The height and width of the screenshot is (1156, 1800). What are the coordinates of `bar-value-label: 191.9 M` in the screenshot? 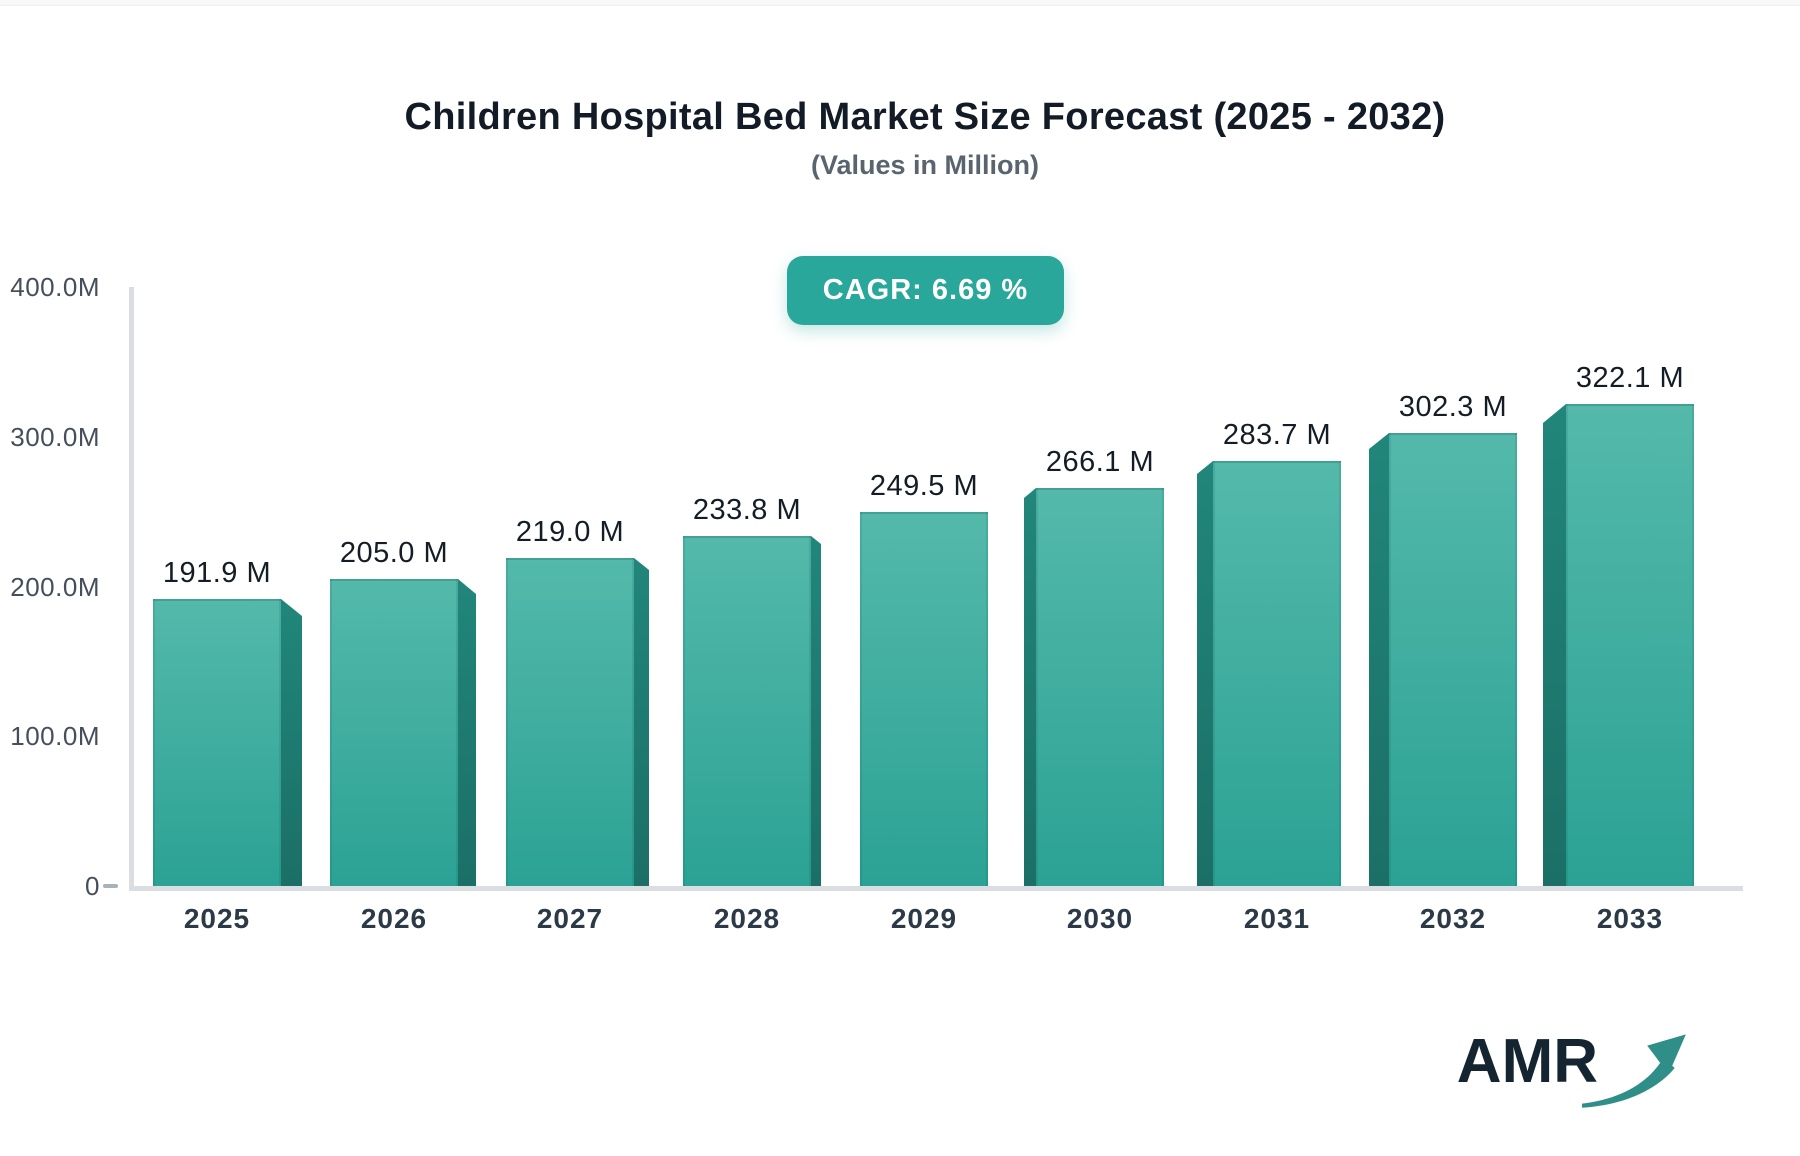 It's located at (217, 573).